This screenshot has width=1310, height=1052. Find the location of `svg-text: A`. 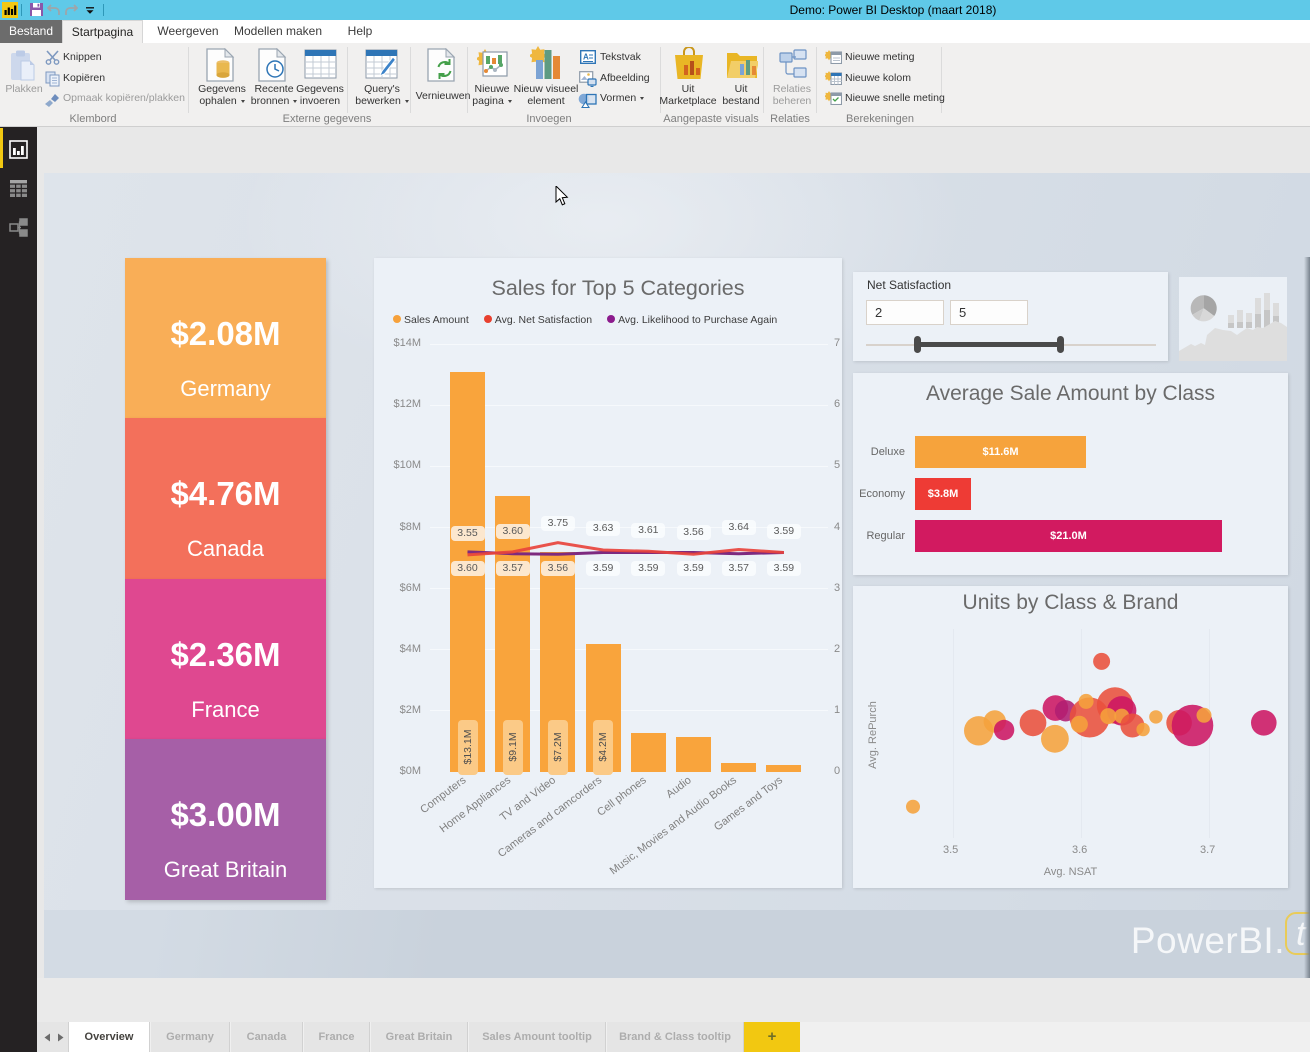

svg-text: A is located at coordinates (586, 57).